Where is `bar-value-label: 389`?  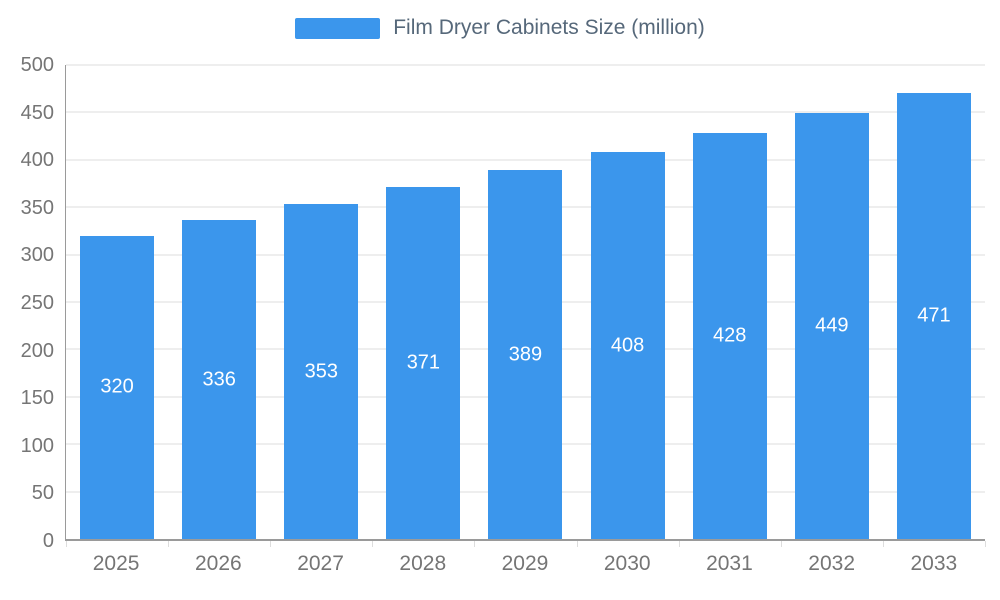
bar-value-label: 389 is located at coordinates (525, 354).